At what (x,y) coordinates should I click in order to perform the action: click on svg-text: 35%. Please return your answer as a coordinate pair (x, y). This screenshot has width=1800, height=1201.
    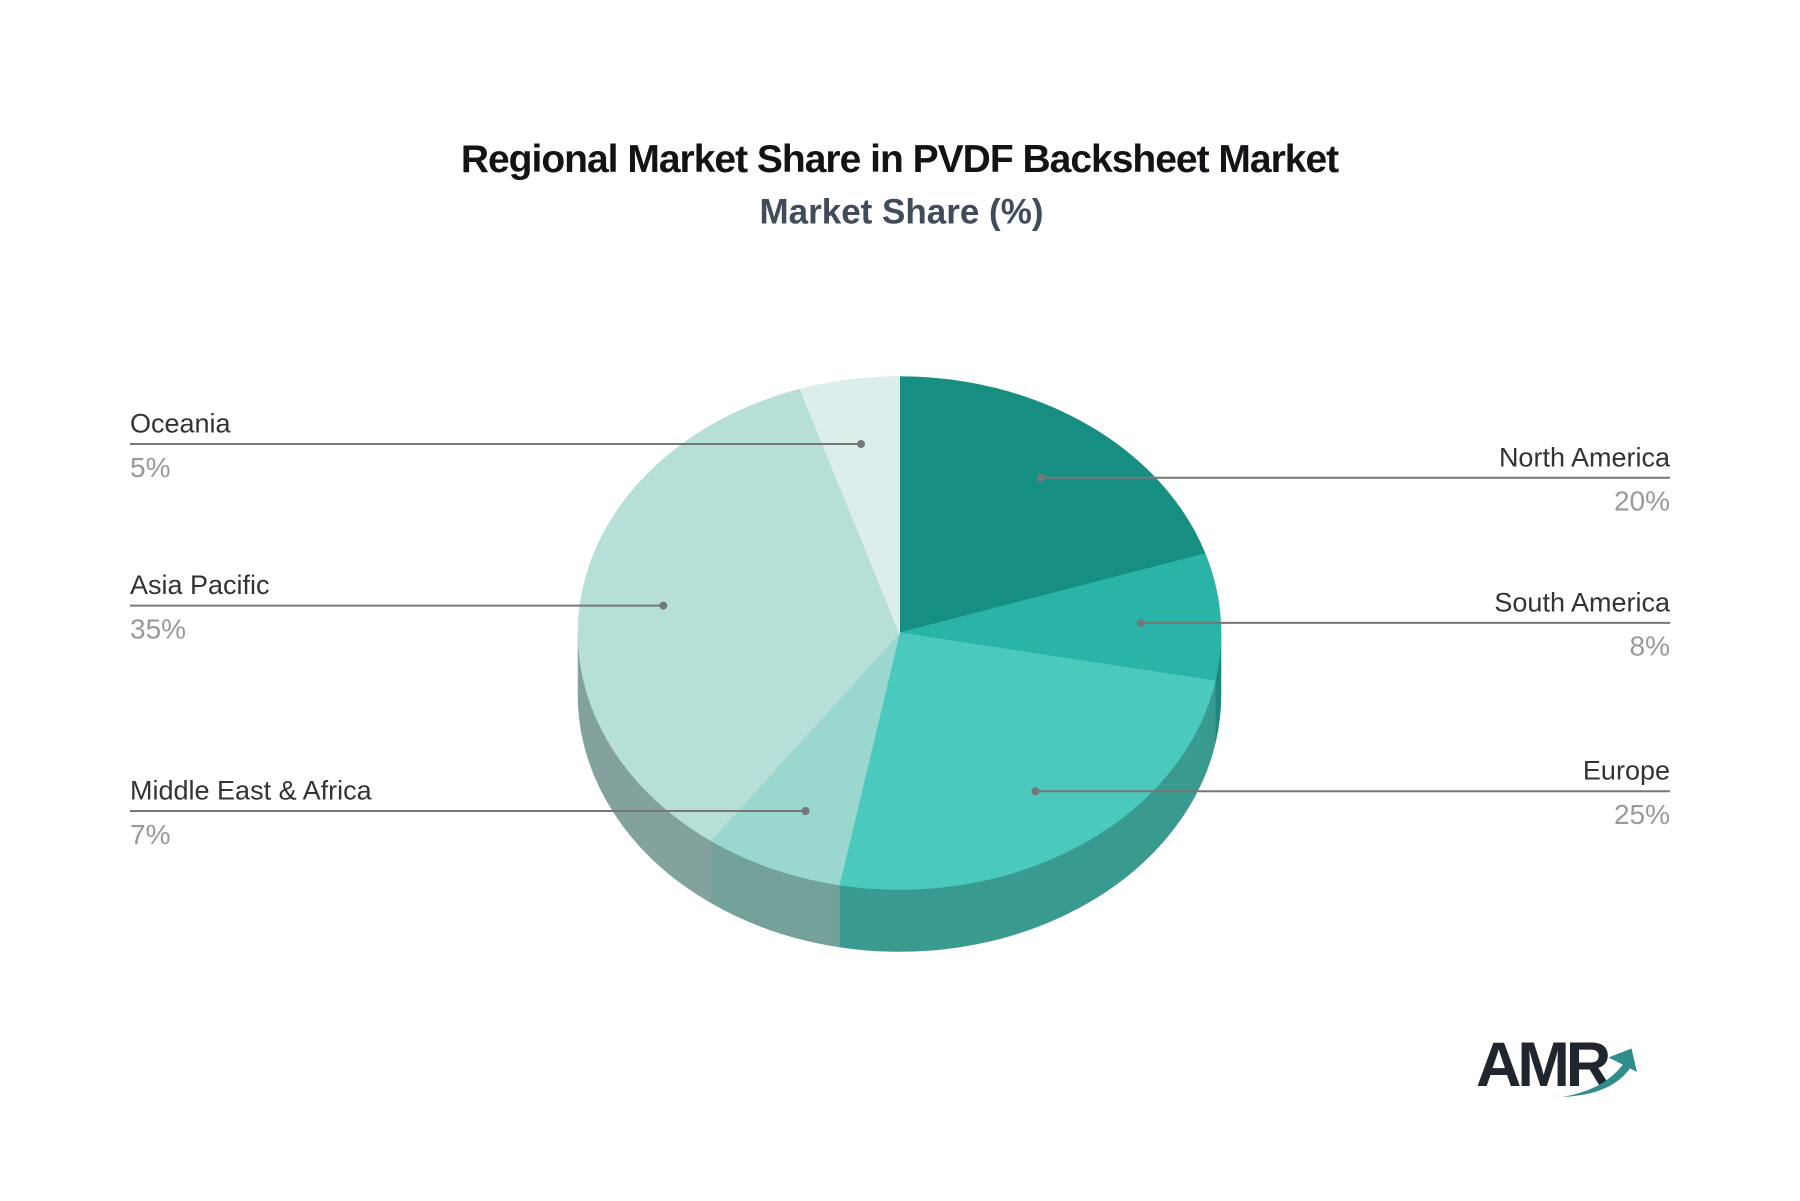
    Looking at the image, I should click on (158, 628).